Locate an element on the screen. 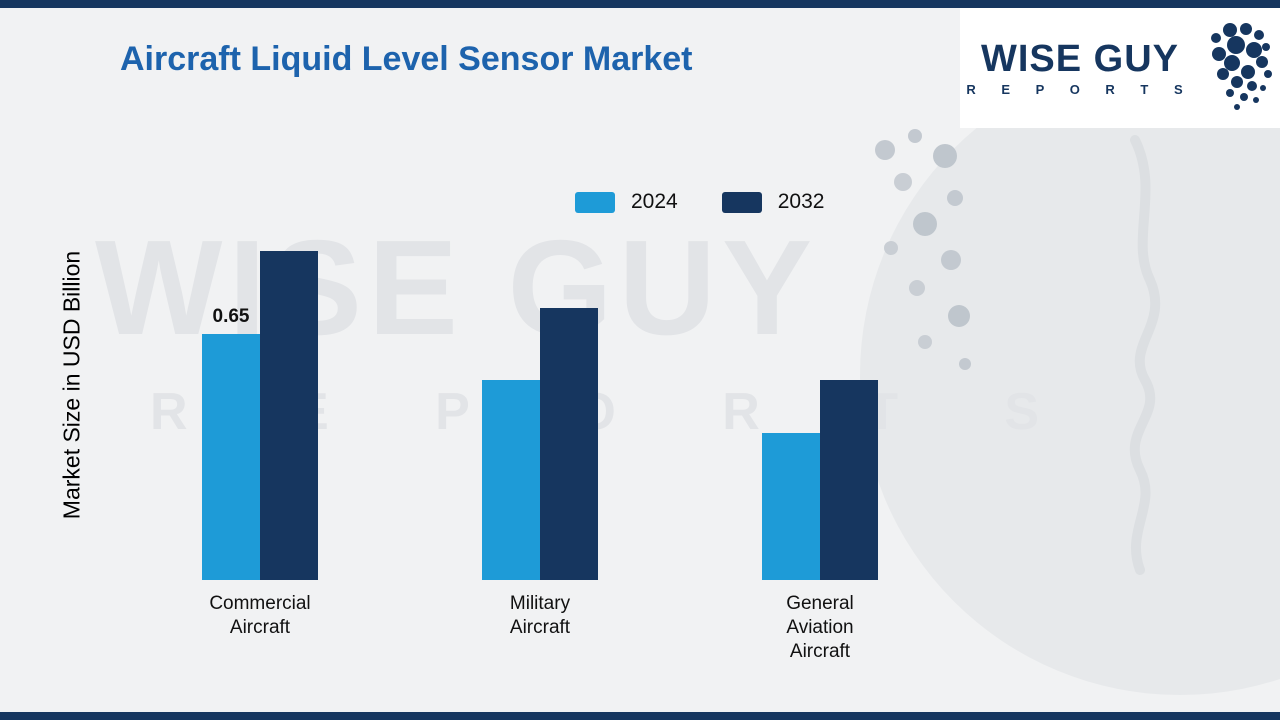 This screenshot has height=720, width=1280. logo-text: WISE GUY R E P O R T S is located at coordinates (1079, 68).